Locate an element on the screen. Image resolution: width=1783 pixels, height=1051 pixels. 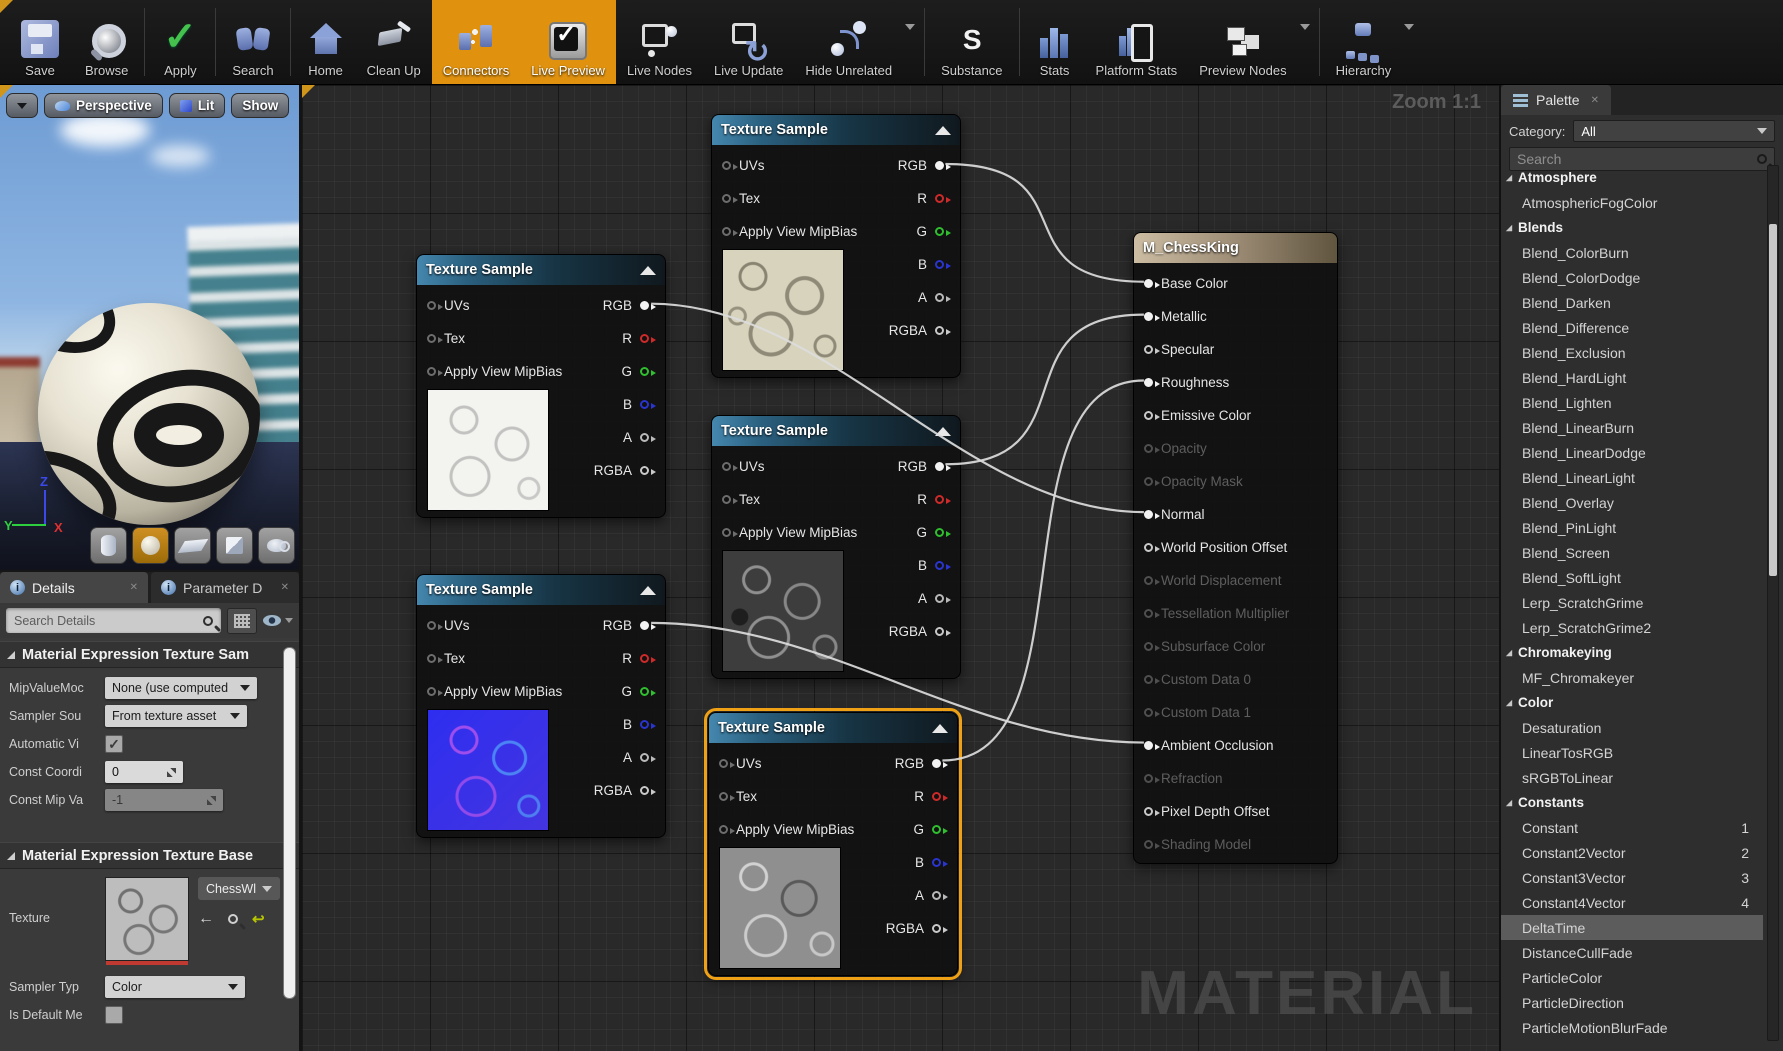
shape-teapot-button is located at coordinates (276, 545).